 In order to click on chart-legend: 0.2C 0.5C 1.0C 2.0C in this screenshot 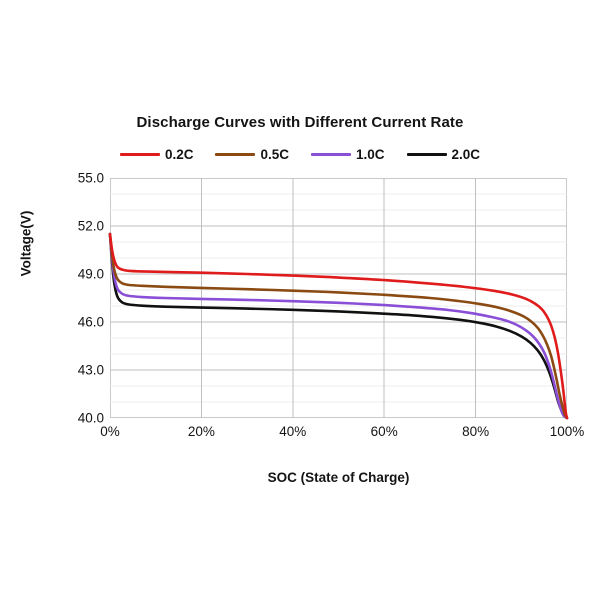, I will do `click(300, 155)`.